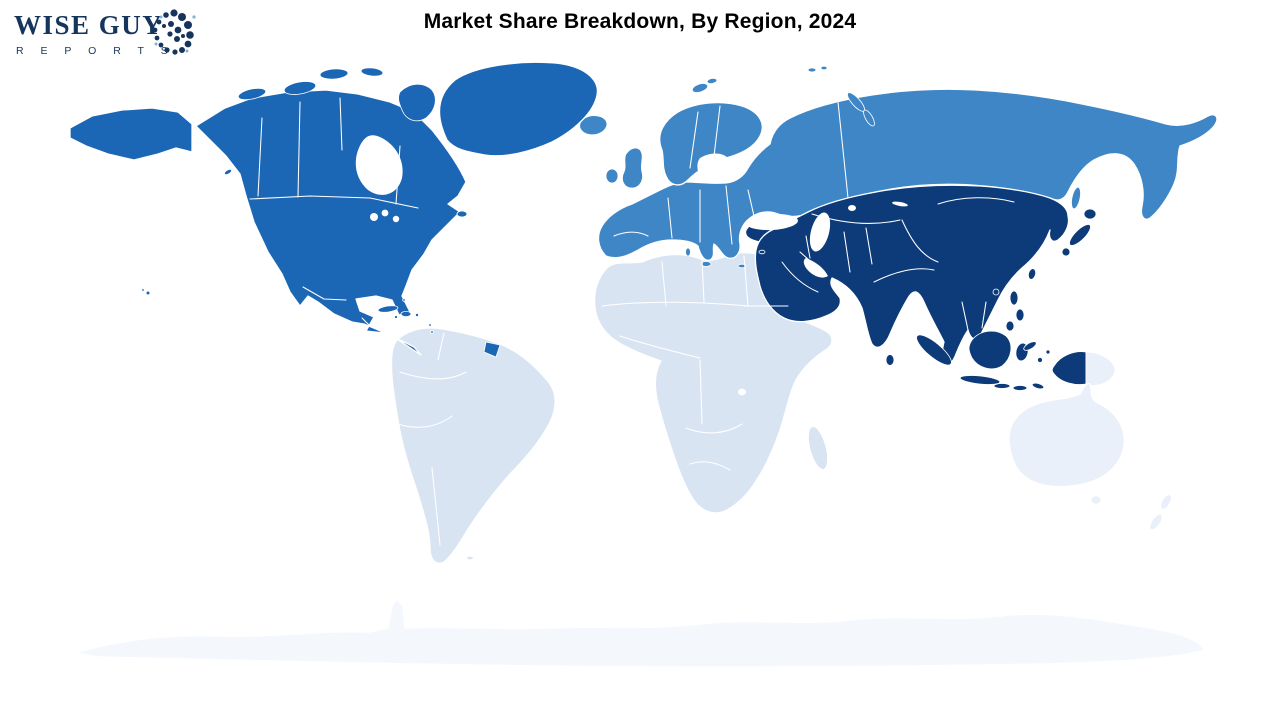 The image size is (1280, 720). What do you see at coordinates (688, 252) in the screenshot?
I see `sardinia` at bounding box center [688, 252].